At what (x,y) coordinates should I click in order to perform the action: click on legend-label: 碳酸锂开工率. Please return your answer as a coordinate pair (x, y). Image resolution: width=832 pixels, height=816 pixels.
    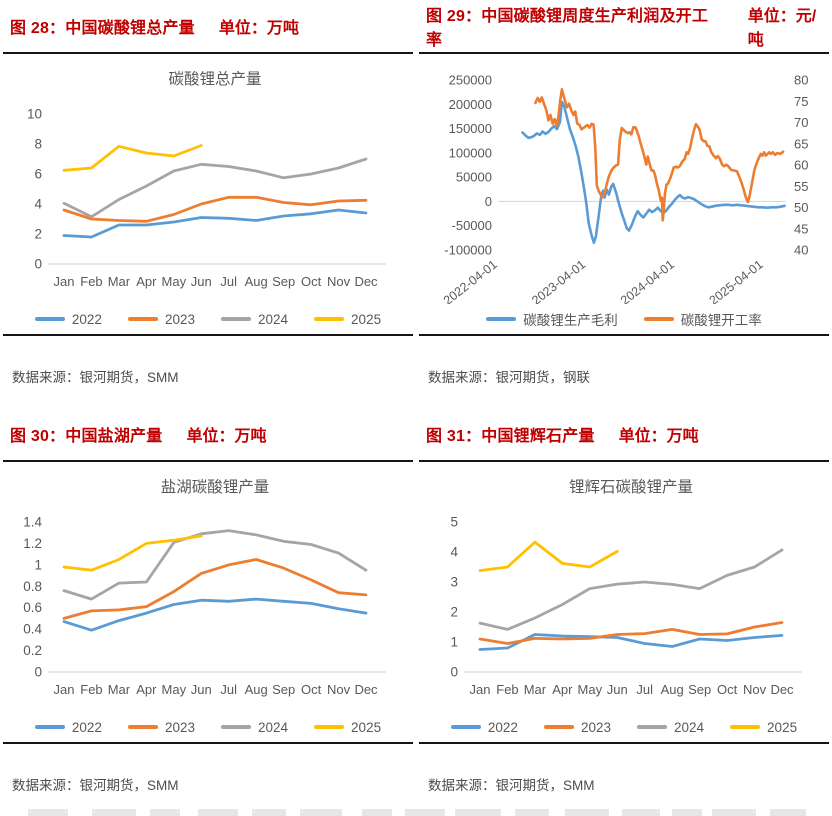
    Looking at the image, I should click on (721, 320).